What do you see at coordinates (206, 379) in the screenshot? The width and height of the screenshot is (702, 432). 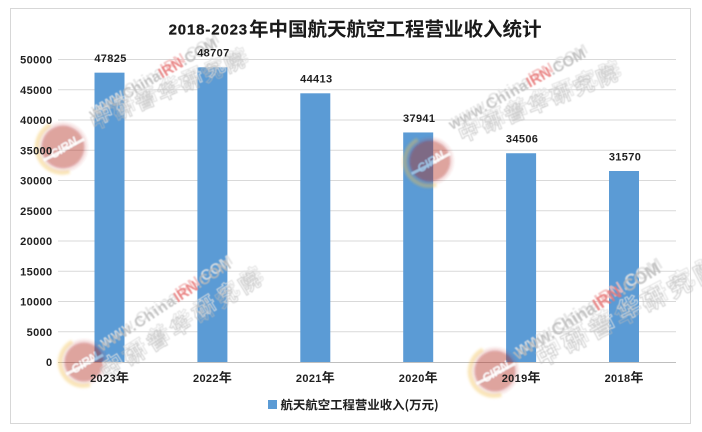 I see `svg-text: 2022` at bounding box center [206, 379].